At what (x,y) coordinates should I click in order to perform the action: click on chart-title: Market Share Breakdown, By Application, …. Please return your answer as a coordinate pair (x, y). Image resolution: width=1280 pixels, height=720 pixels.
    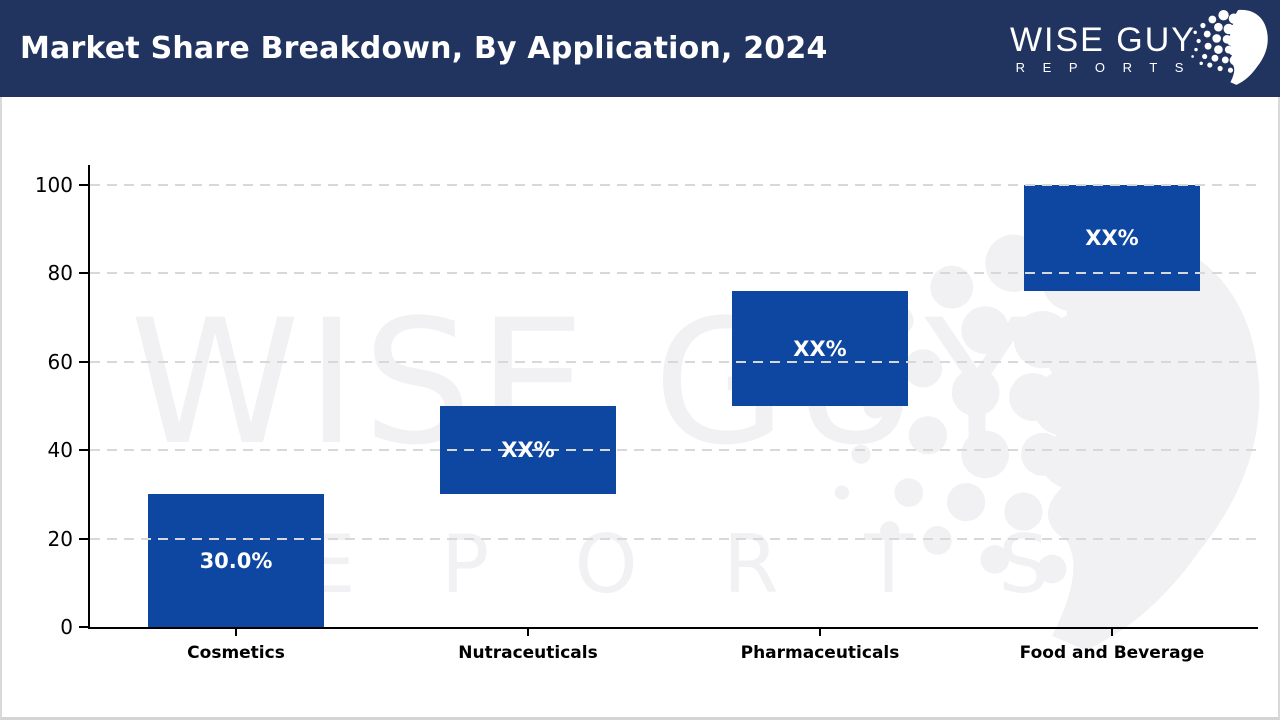
    Looking at the image, I should click on (424, 48).